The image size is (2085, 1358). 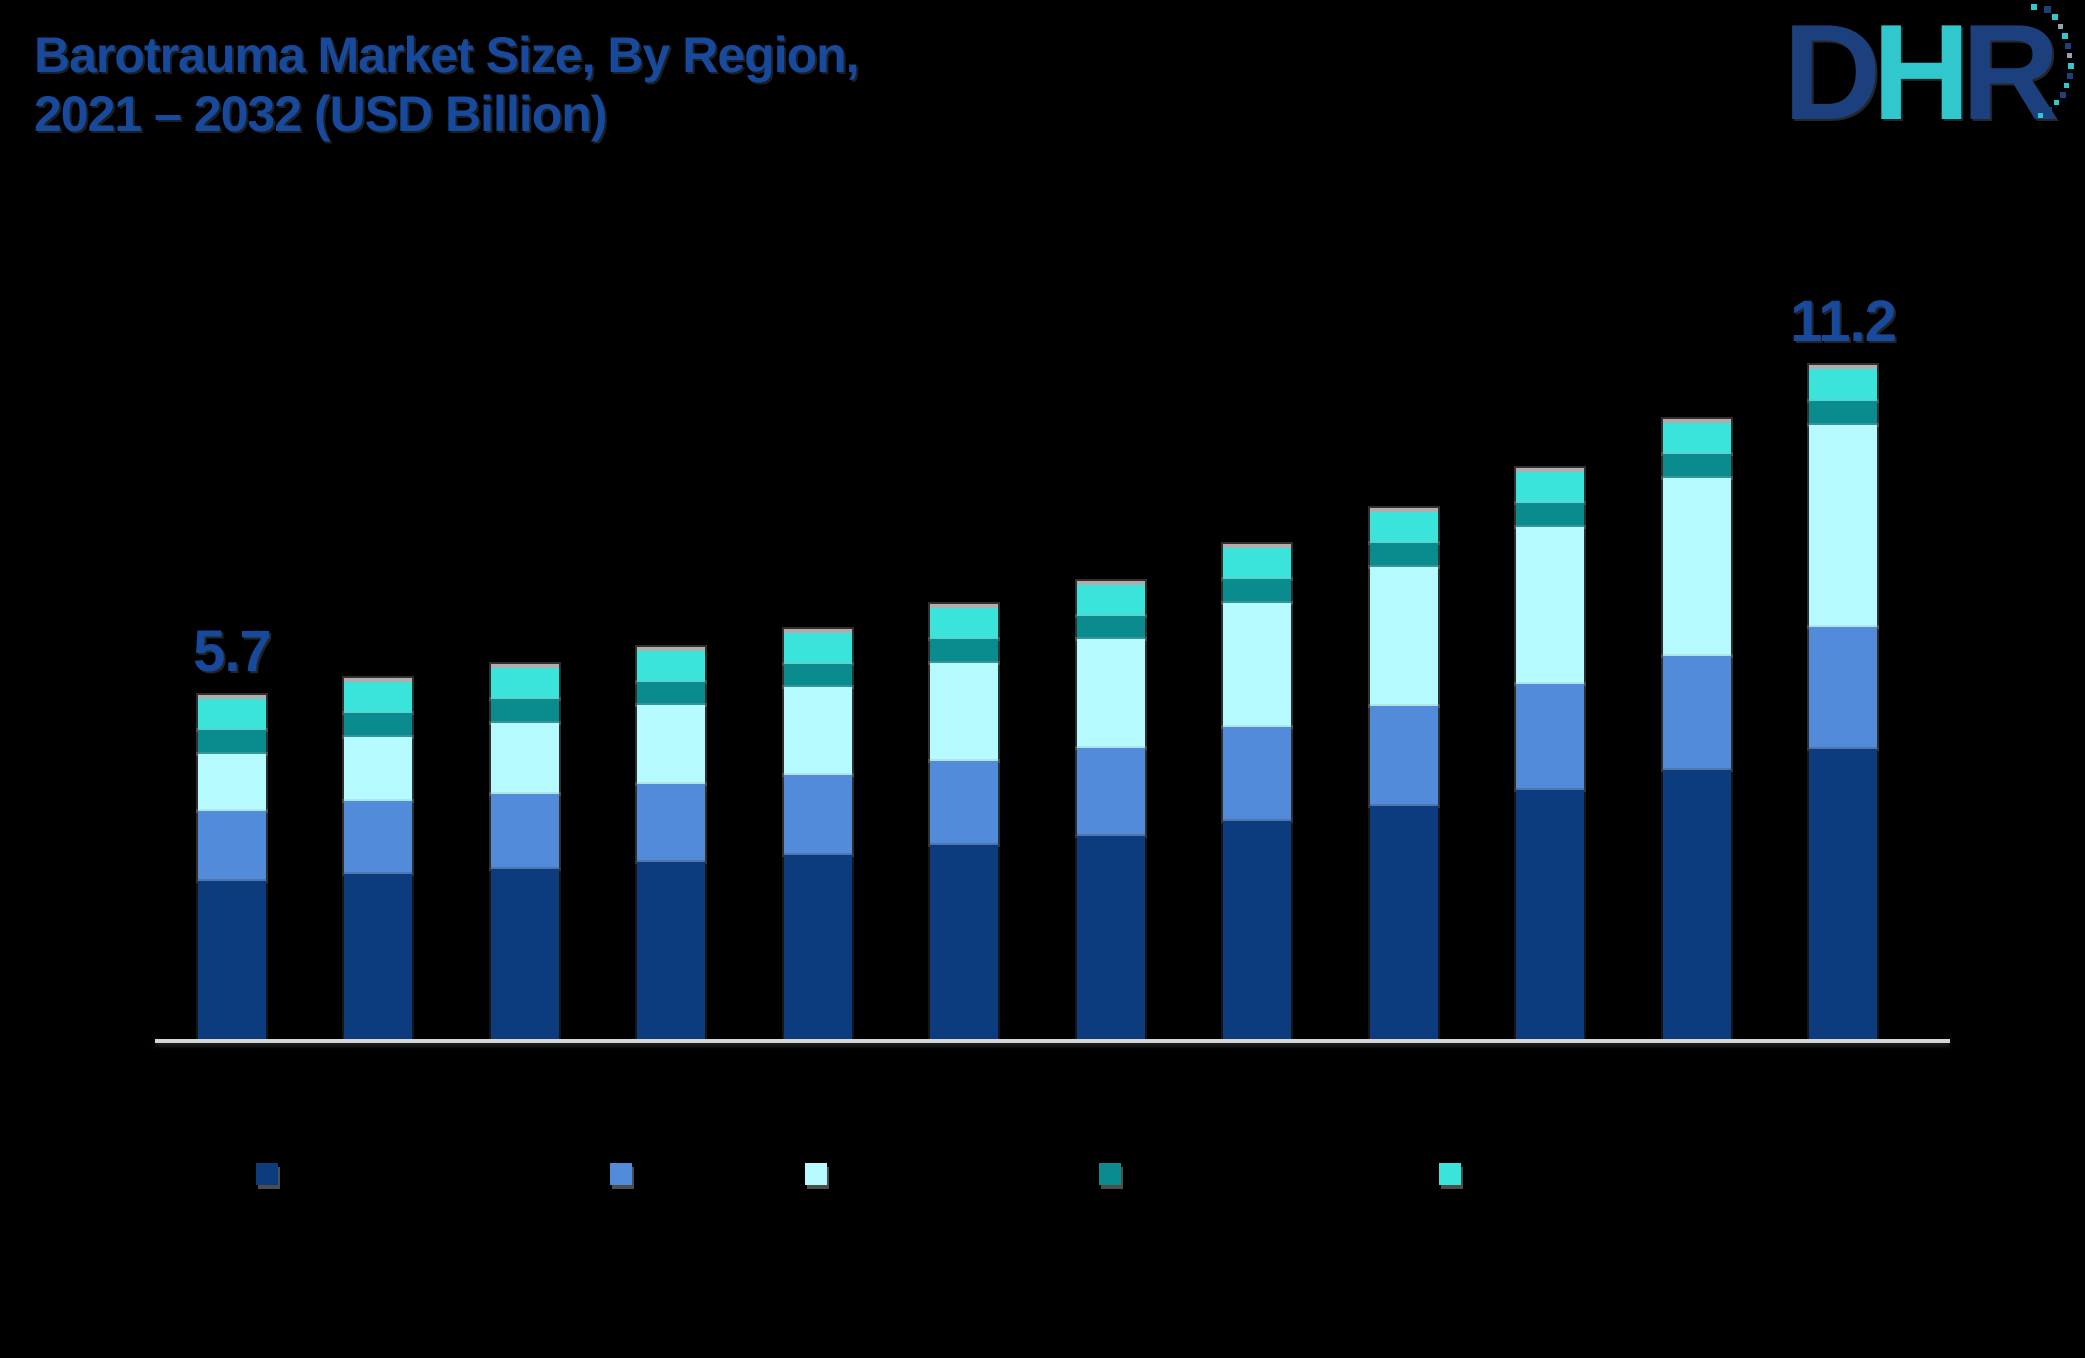 I want to click on dhr-logo: DHR, so click(x=1933, y=74).